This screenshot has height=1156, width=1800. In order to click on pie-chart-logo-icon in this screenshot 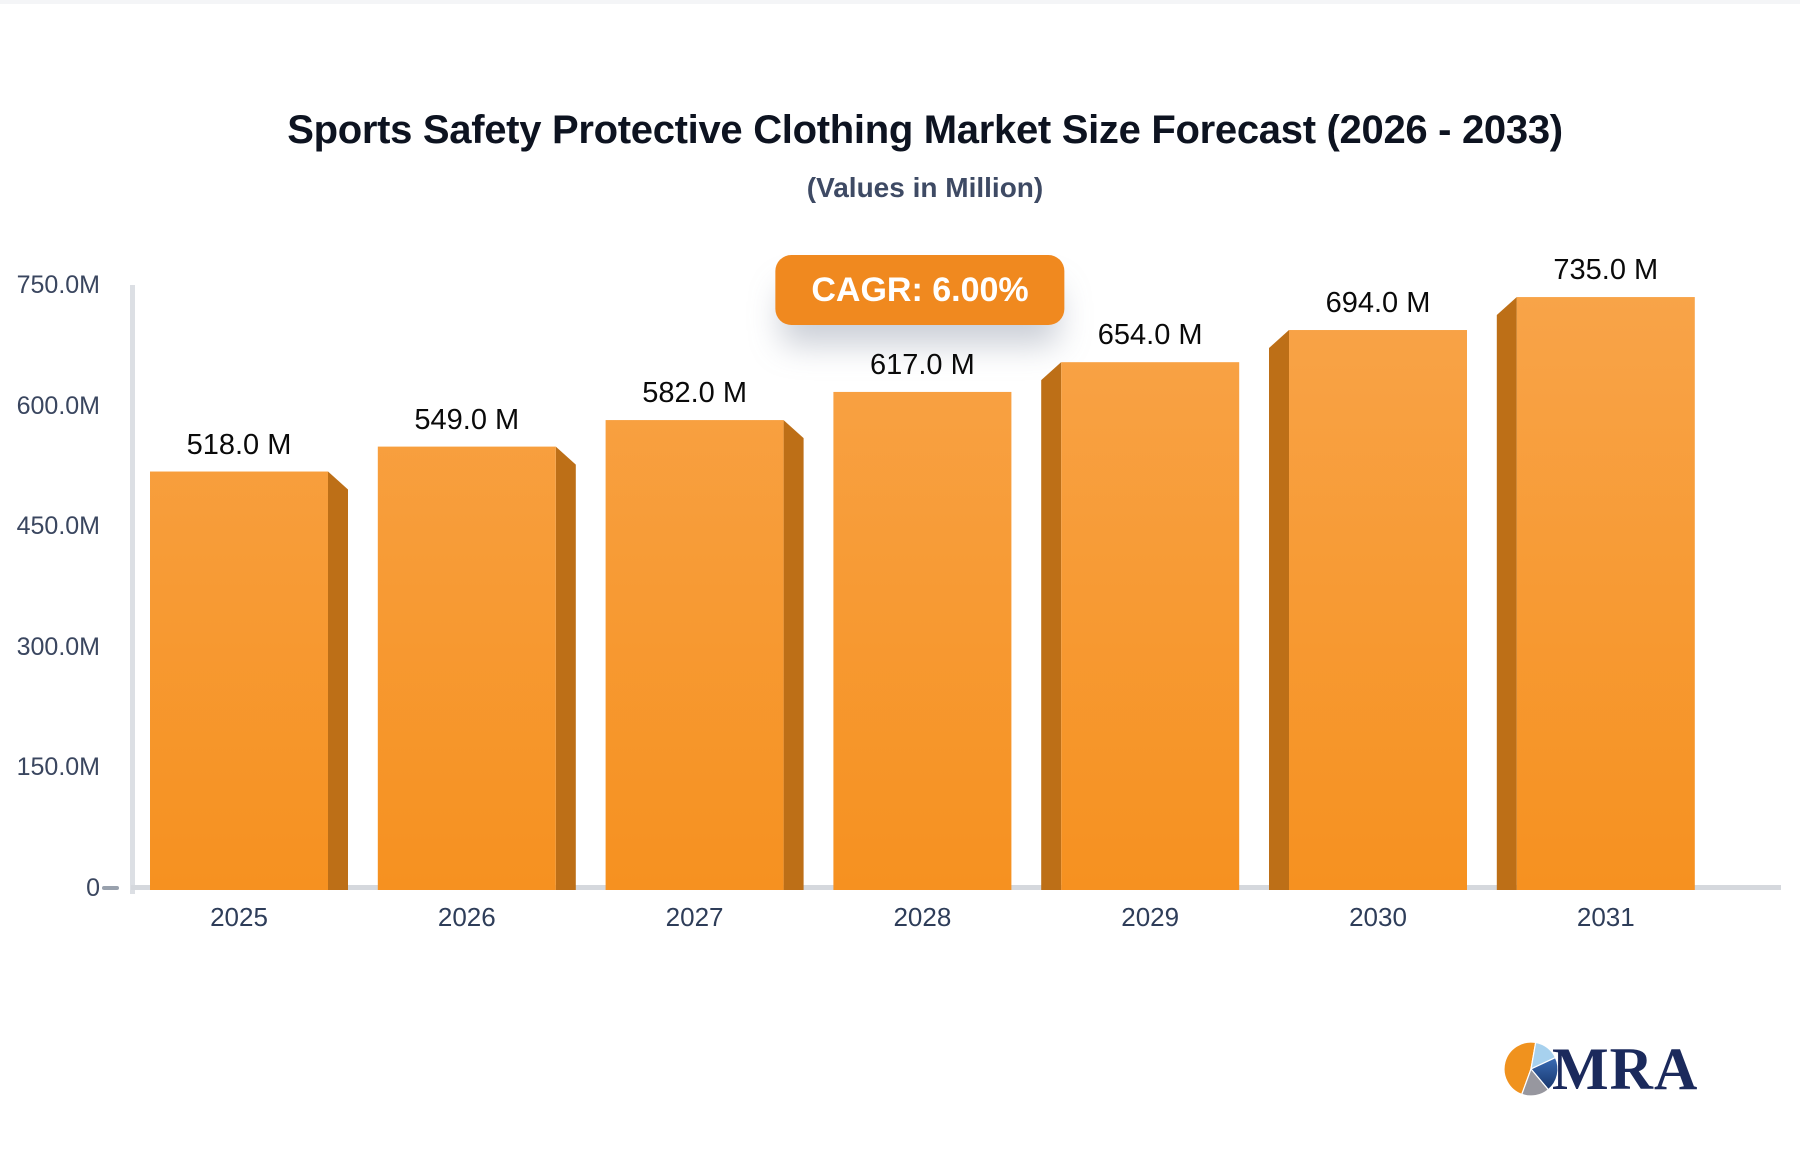, I will do `click(1531, 1069)`.